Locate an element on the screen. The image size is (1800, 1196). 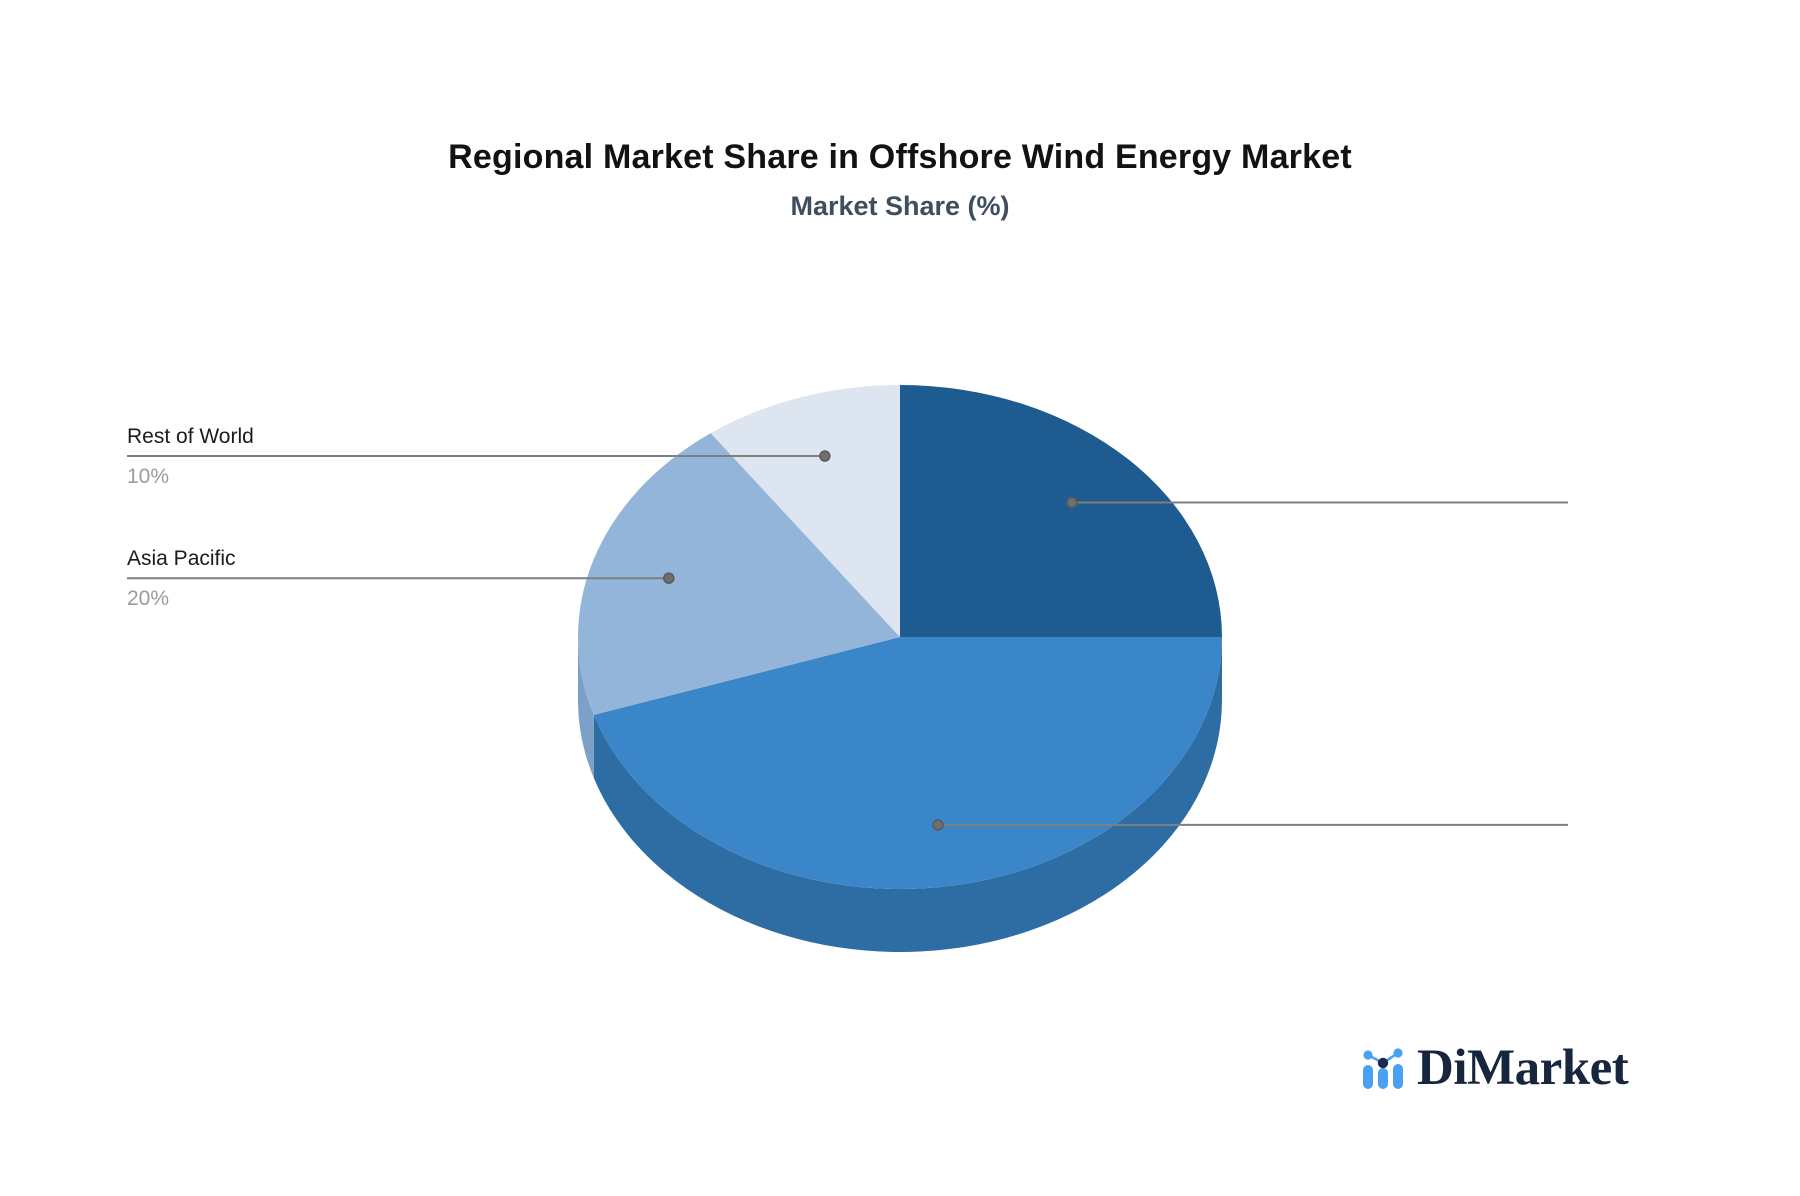
slice-label: Asia Pacific is located at coordinates (181, 558).